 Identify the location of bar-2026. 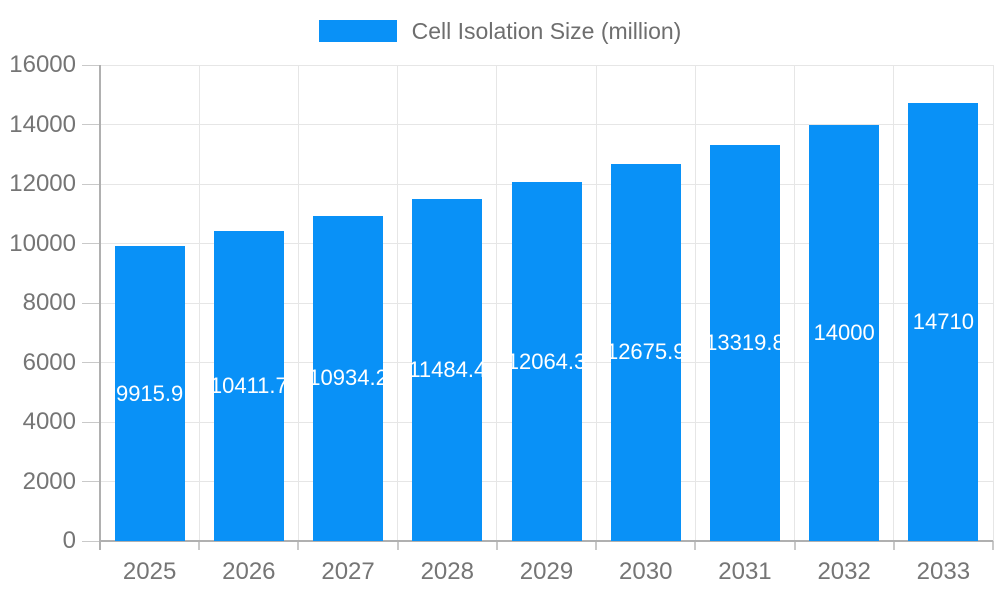
(248, 386).